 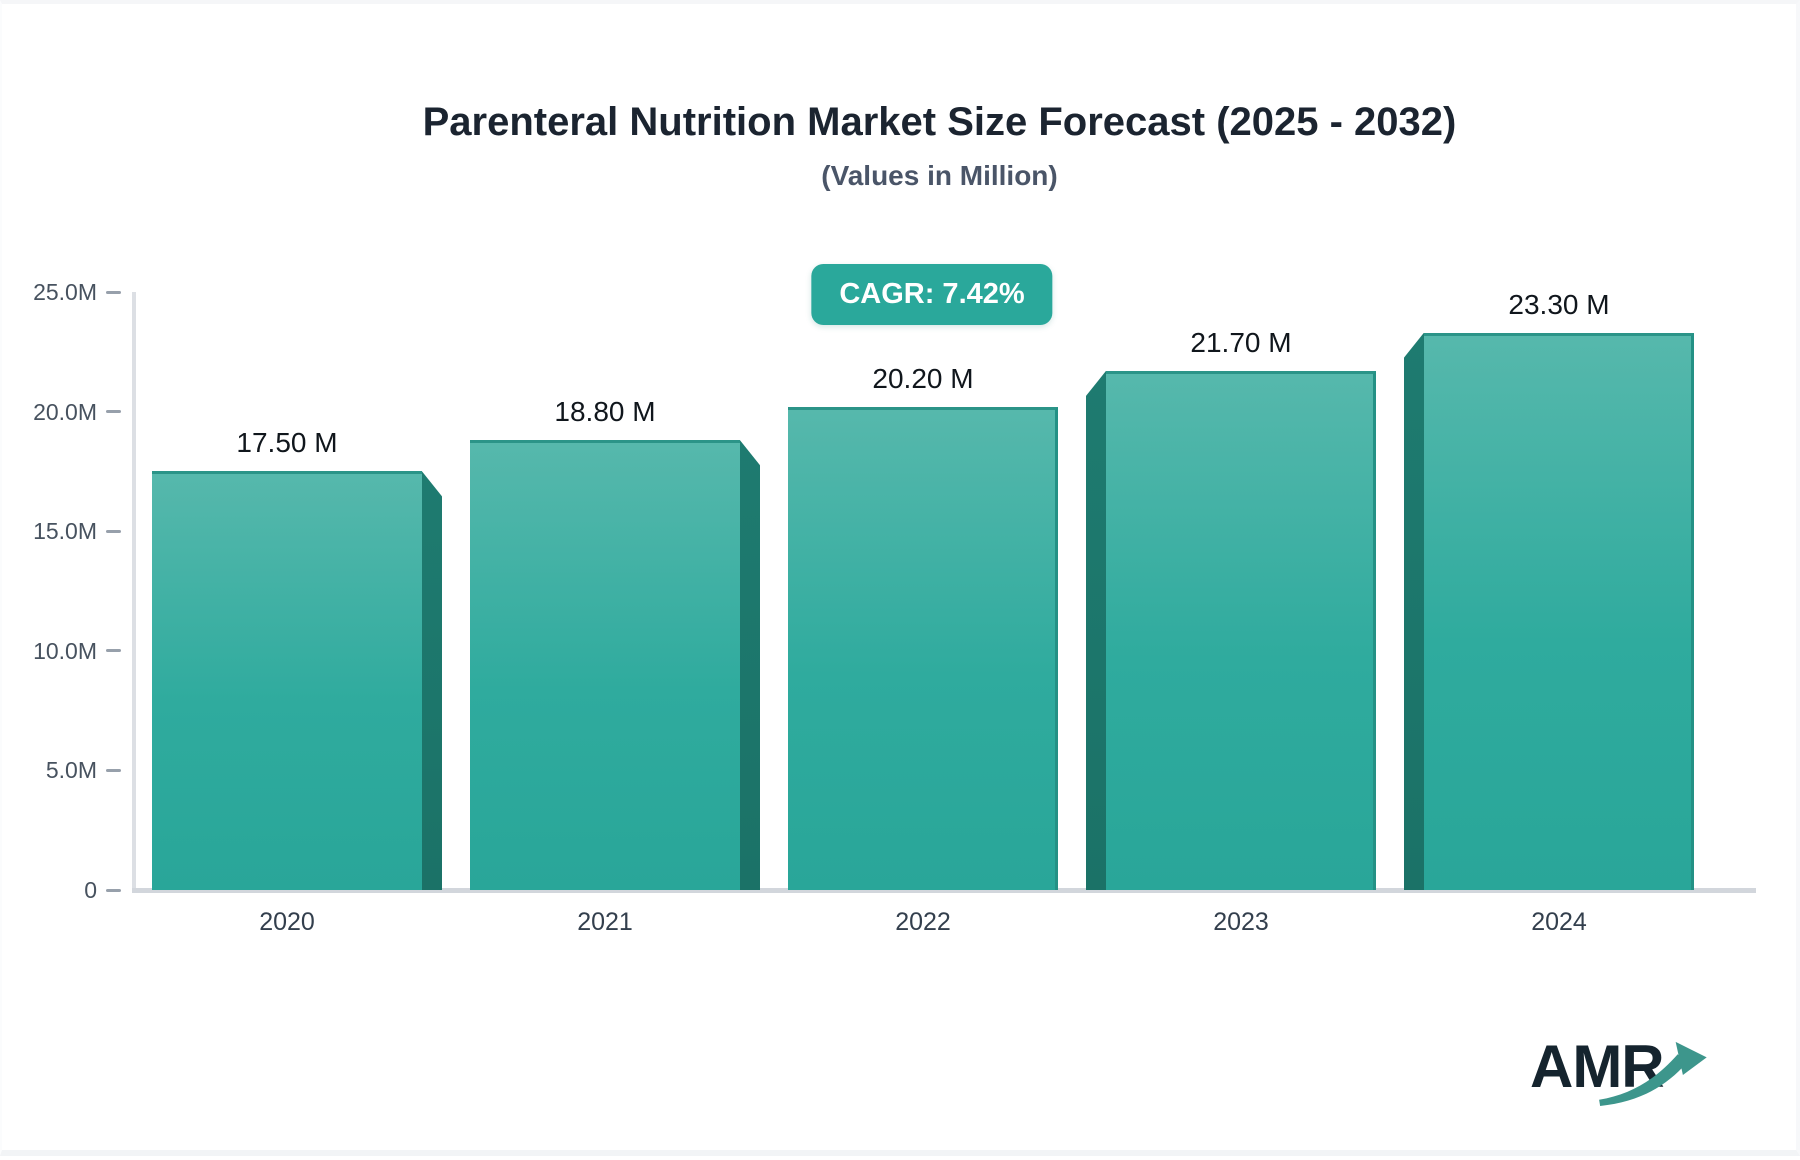 I want to click on cagr-badge: CAGR: 7.42%, so click(x=932, y=294).